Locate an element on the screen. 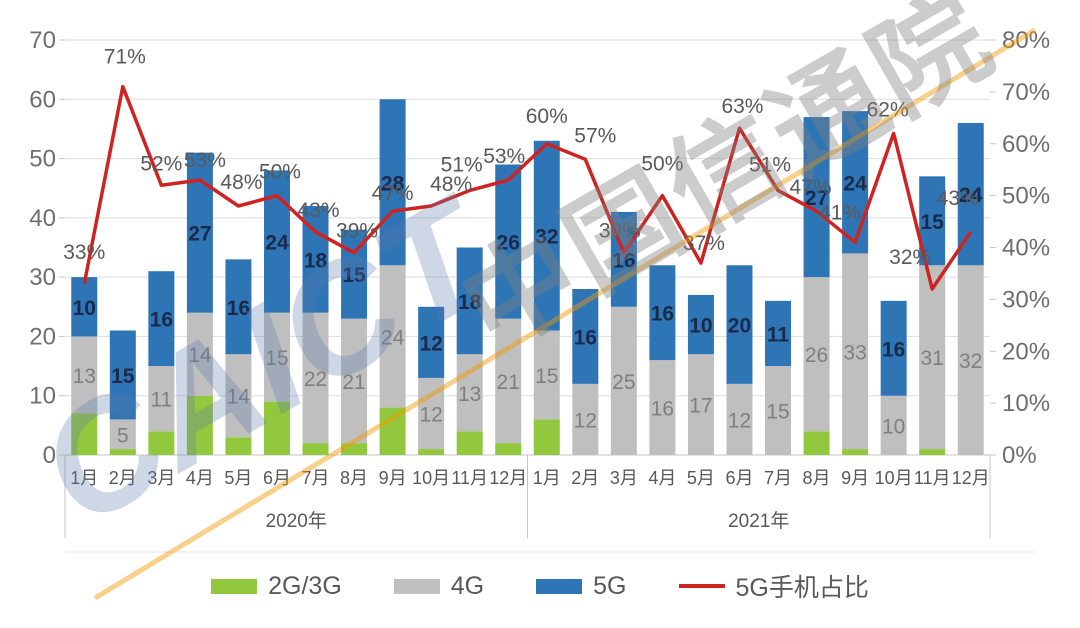 Image resolution: width=1080 pixels, height=628 pixels. legend-item-4g: 4G is located at coordinates (439, 586).